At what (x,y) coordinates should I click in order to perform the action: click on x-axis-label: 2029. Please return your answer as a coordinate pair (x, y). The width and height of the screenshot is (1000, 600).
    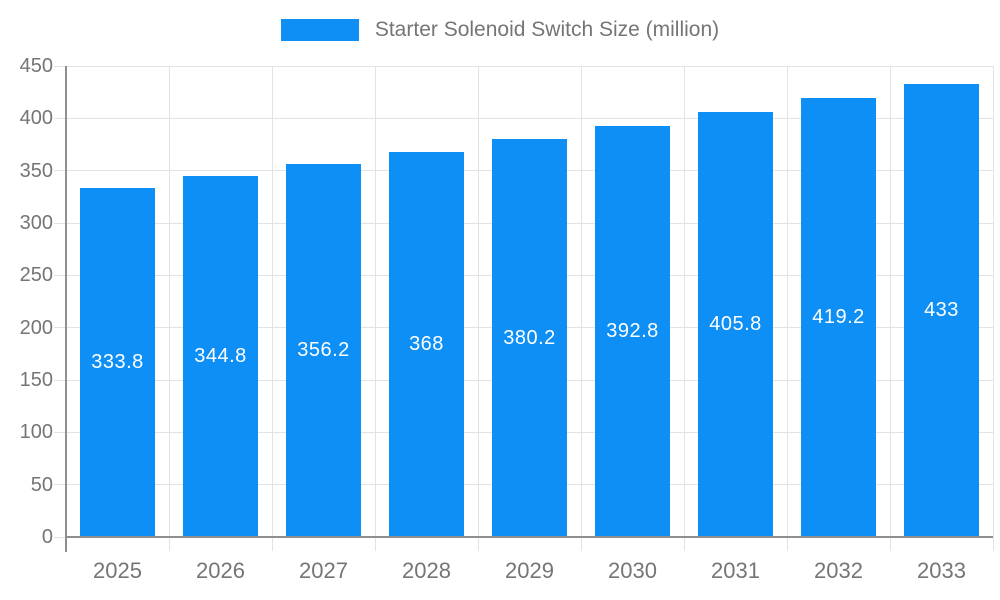
    Looking at the image, I should click on (529, 570).